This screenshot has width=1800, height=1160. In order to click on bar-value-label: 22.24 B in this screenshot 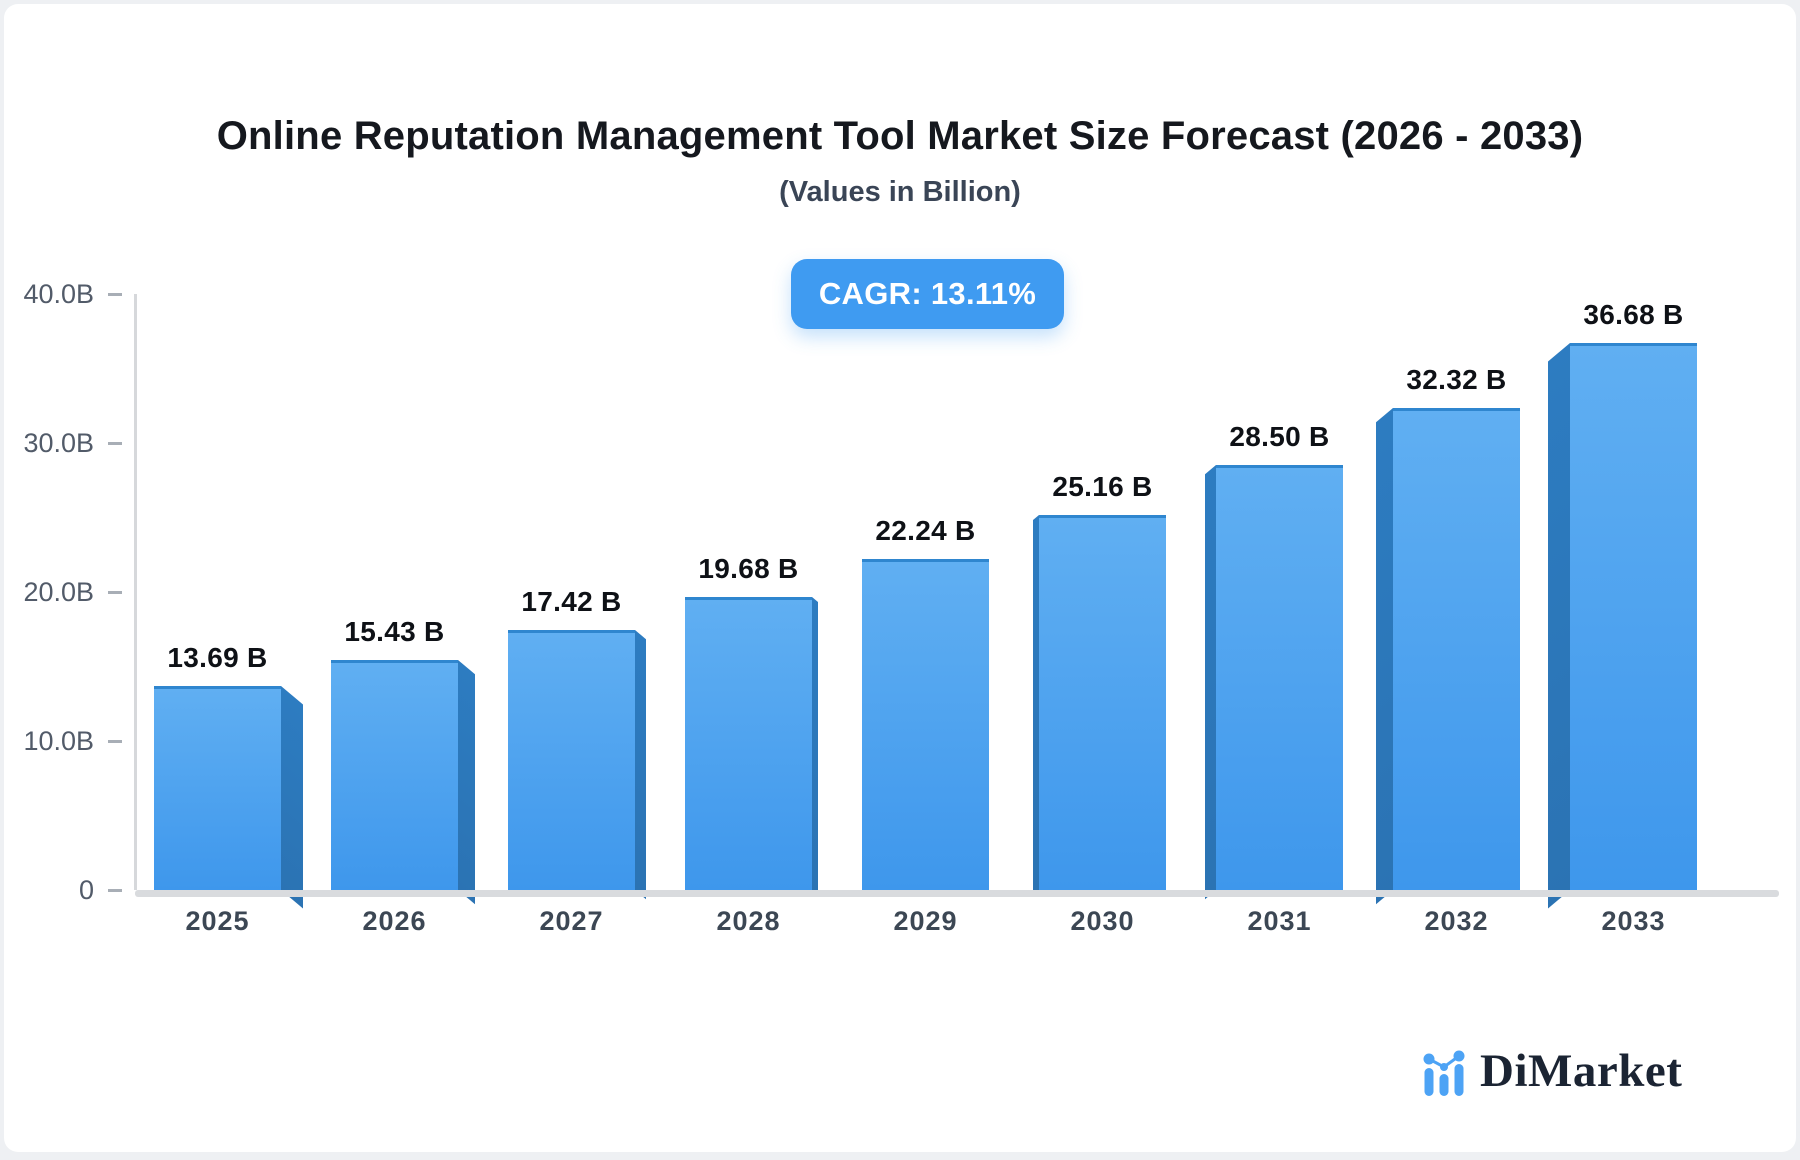, I will do `click(925, 530)`.